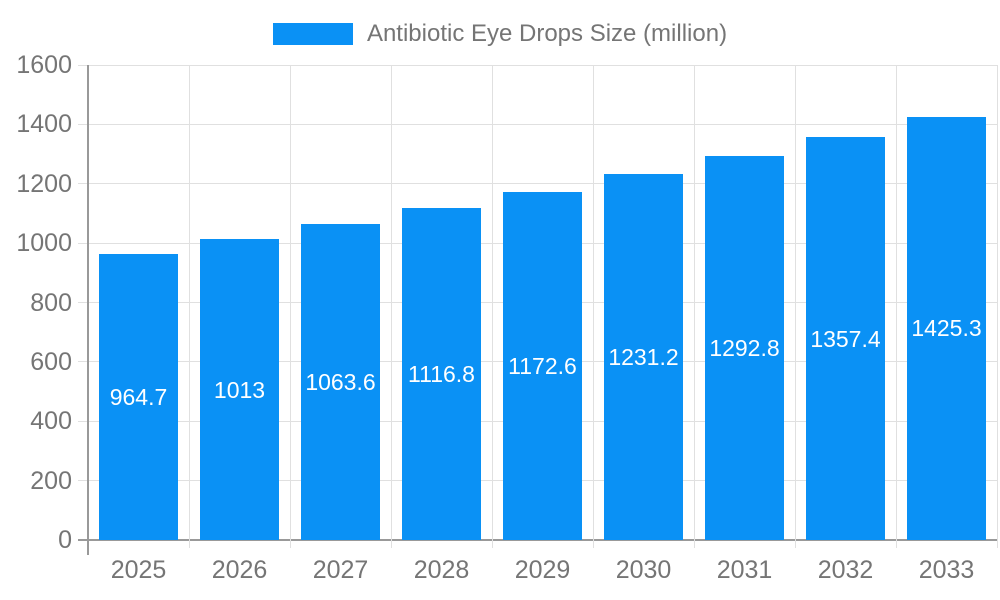 The image size is (1000, 600). What do you see at coordinates (51, 421) in the screenshot?
I see `y-axis-tick-label: 400` at bounding box center [51, 421].